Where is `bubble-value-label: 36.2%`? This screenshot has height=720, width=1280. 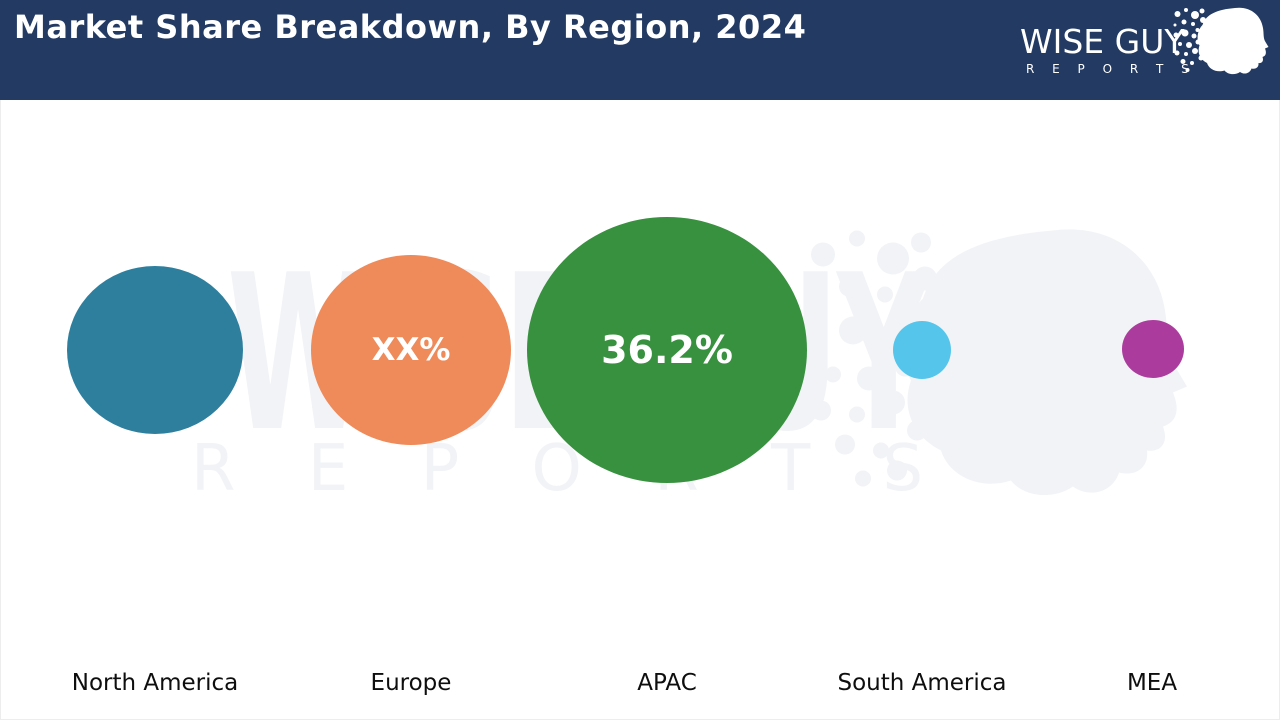 bubble-value-label: 36.2% is located at coordinates (667, 350).